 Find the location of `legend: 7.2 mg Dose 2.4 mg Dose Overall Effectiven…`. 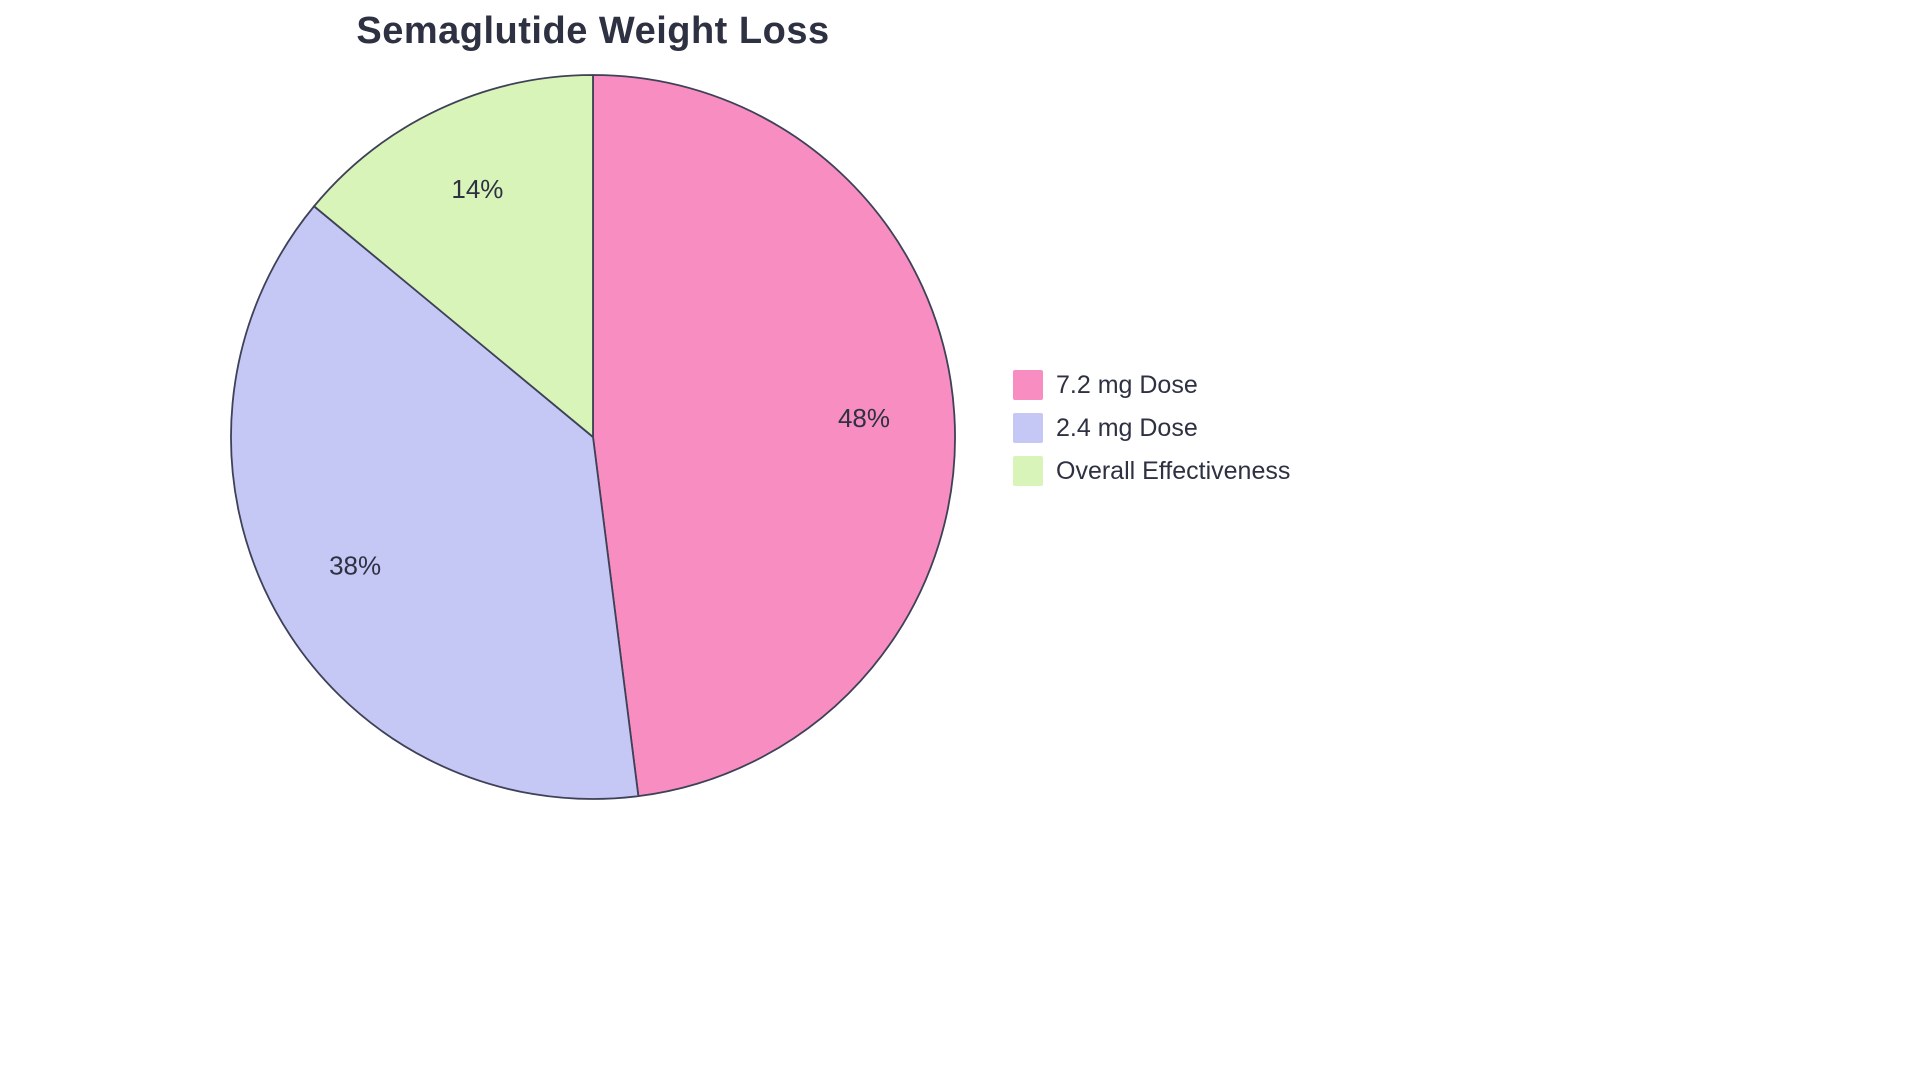

legend: 7.2 mg Dose 2.4 mg Dose Overall Effectiven… is located at coordinates (1151, 434).